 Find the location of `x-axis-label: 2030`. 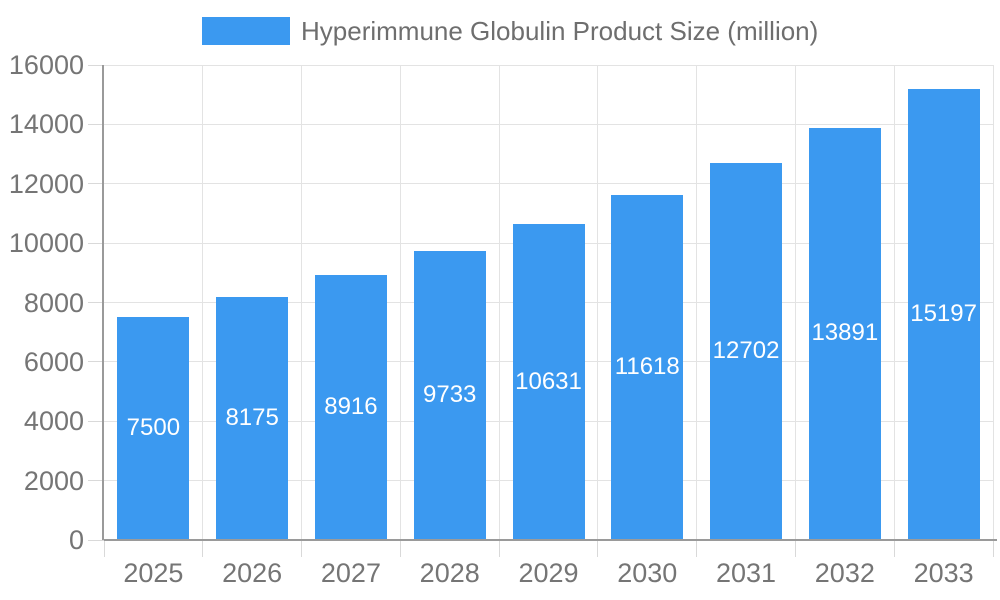

x-axis-label: 2030 is located at coordinates (647, 573).